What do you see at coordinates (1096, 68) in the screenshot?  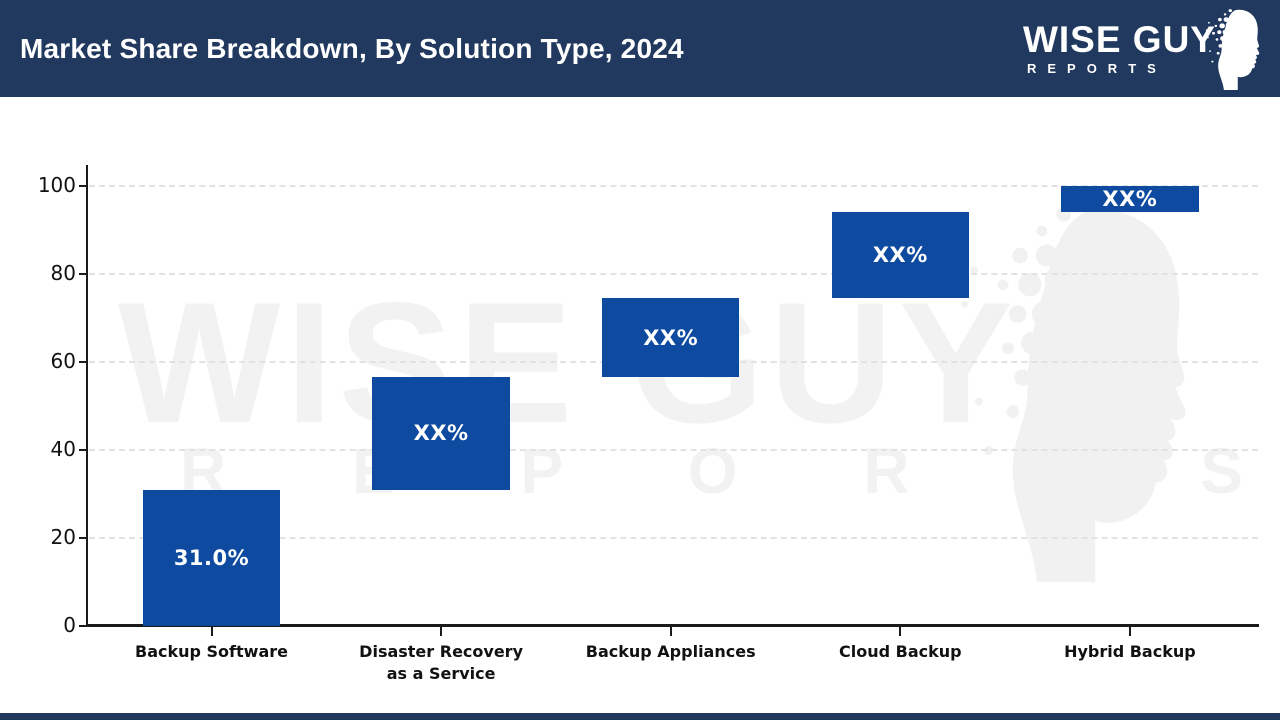 I see `logo-reports-text: REPORTS` at bounding box center [1096, 68].